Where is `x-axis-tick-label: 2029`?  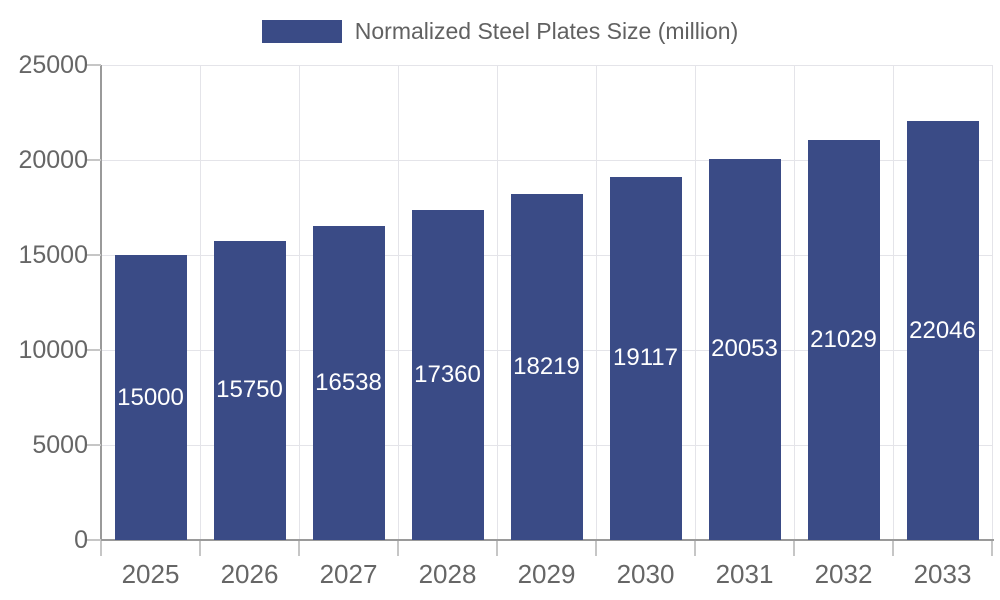 x-axis-tick-label: 2029 is located at coordinates (546, 574).